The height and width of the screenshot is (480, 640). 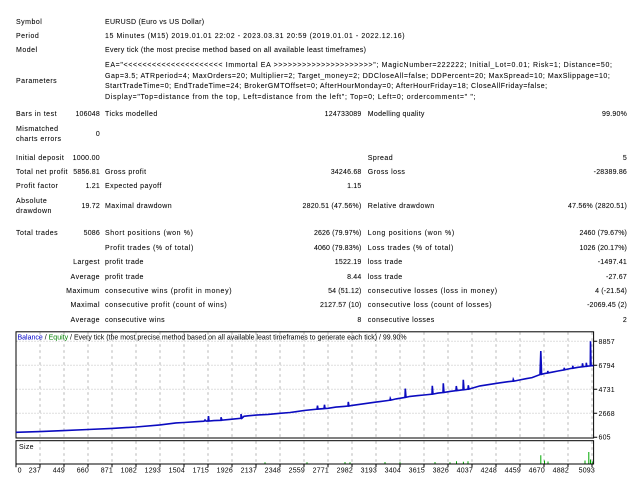 I want to click on svg-text: 1926, so click(x=225, y=471).